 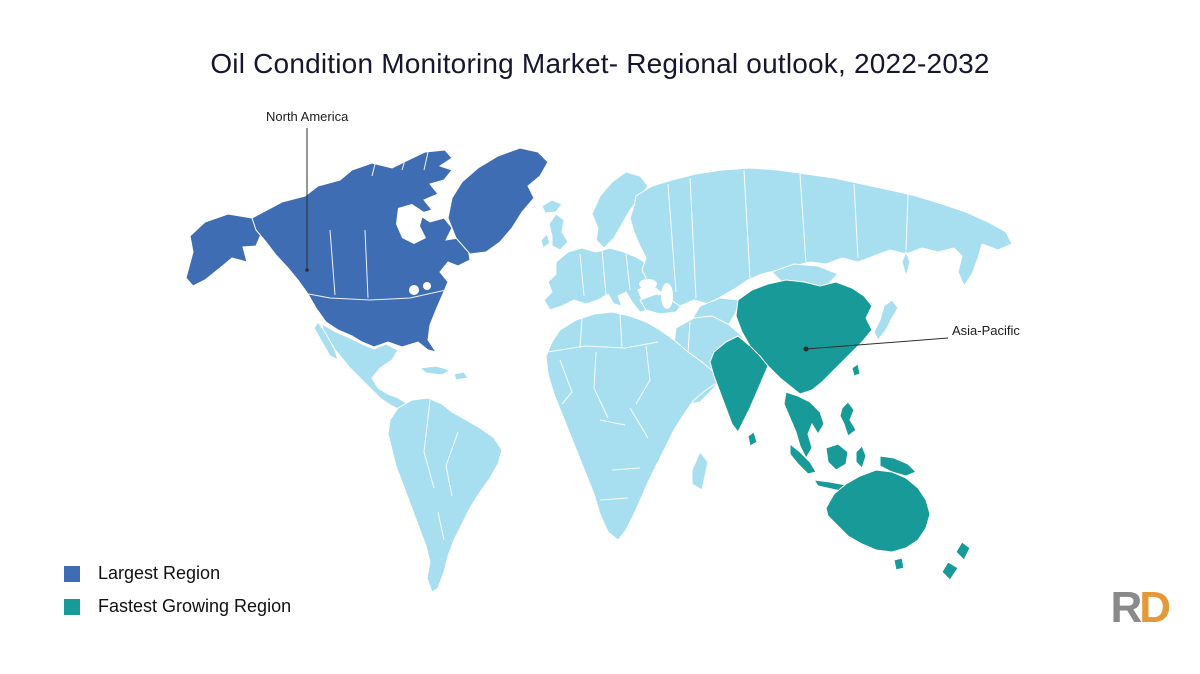 I want to click on hudson-bay, so click(x=411, y=224).